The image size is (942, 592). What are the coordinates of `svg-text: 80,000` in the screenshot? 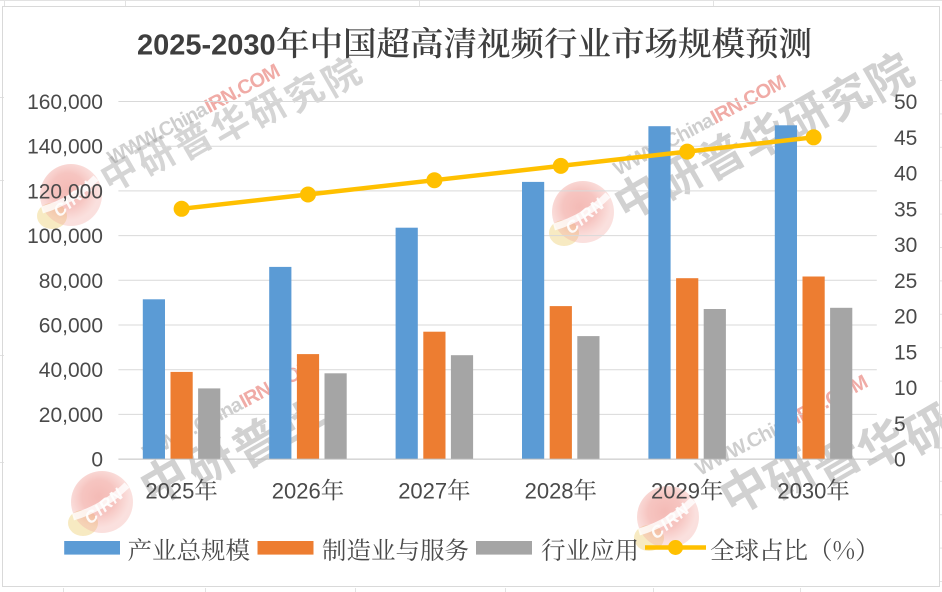 It's located at (71, 281).